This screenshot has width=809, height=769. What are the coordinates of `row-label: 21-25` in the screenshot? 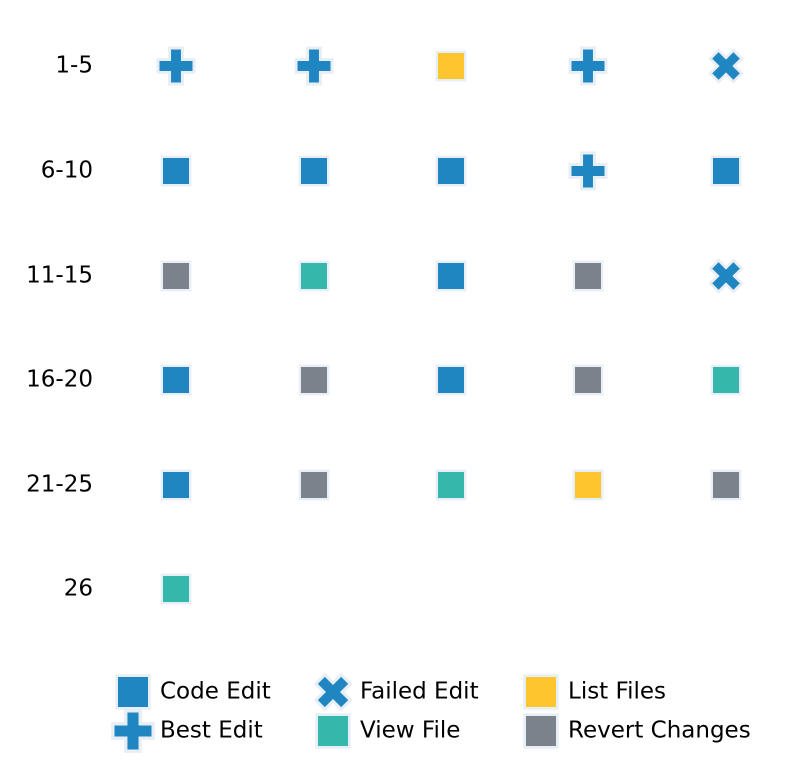 It's located at (59, 484).